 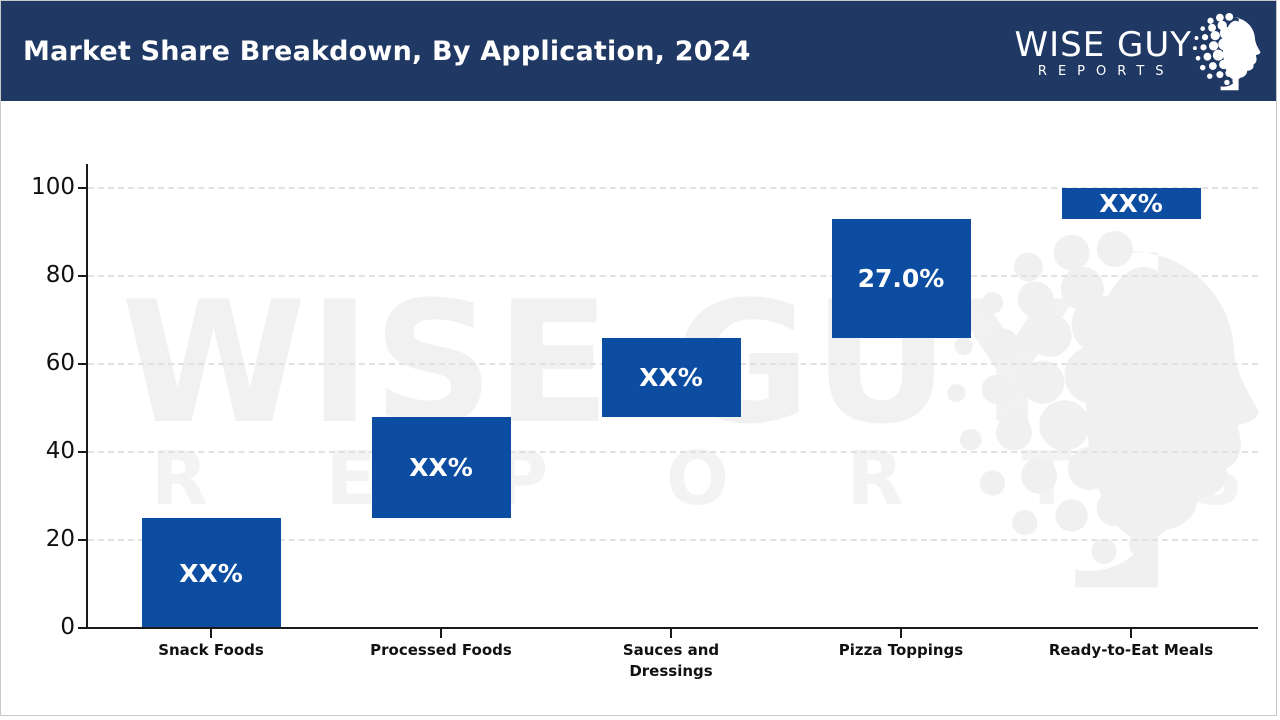 I want to click on wise-guy-reports-logo: WISE GUY REPORTS, so click(x=1137, y=52).